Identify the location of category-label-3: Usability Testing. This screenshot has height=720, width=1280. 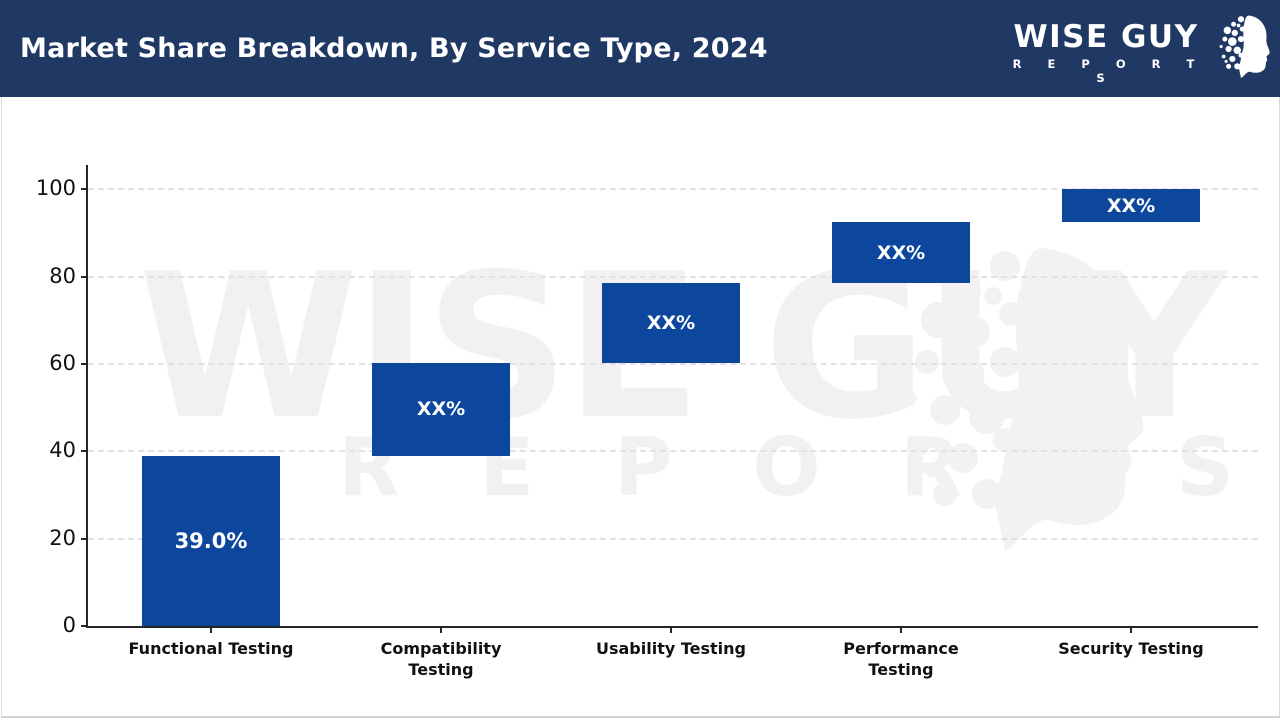
(670, 648).